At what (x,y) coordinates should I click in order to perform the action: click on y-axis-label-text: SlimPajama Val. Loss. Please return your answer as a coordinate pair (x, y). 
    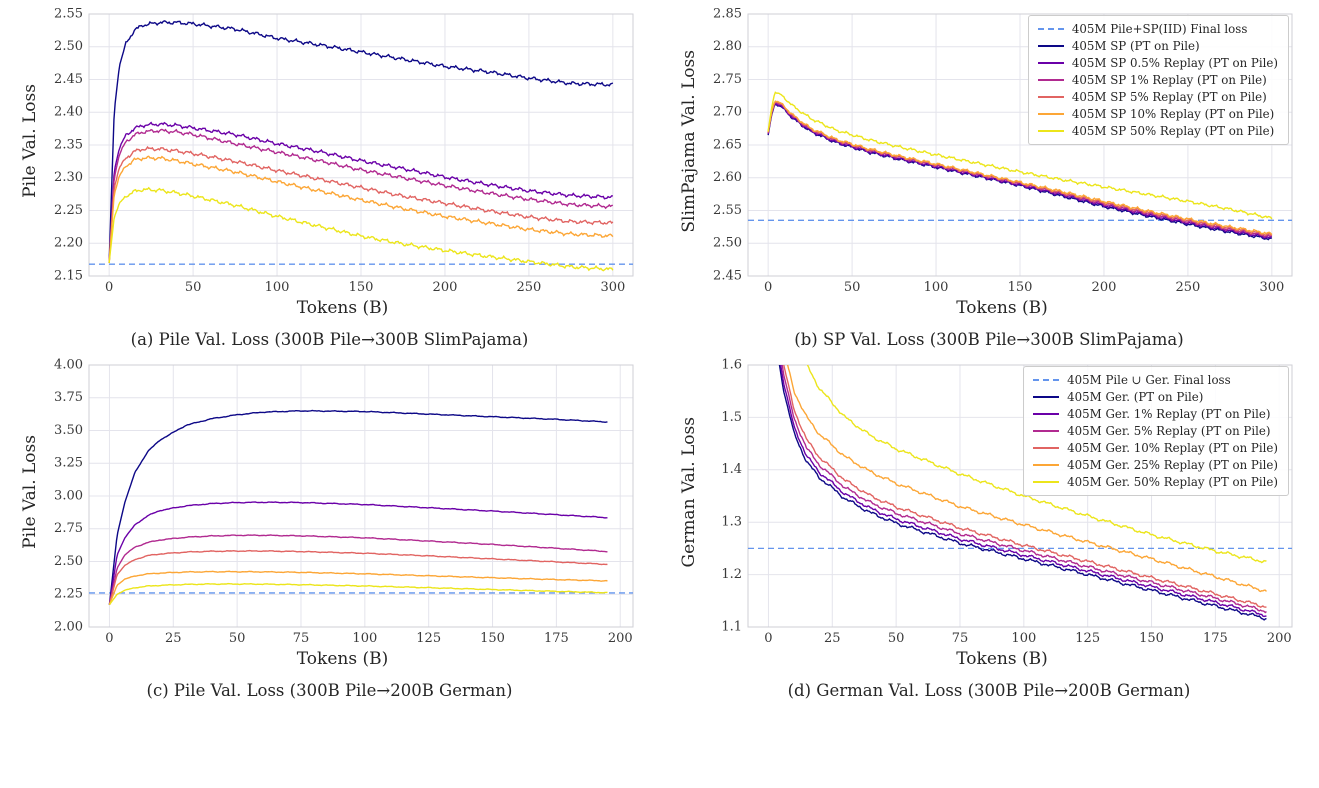
    Looking at the image, I should click on (689, 141).